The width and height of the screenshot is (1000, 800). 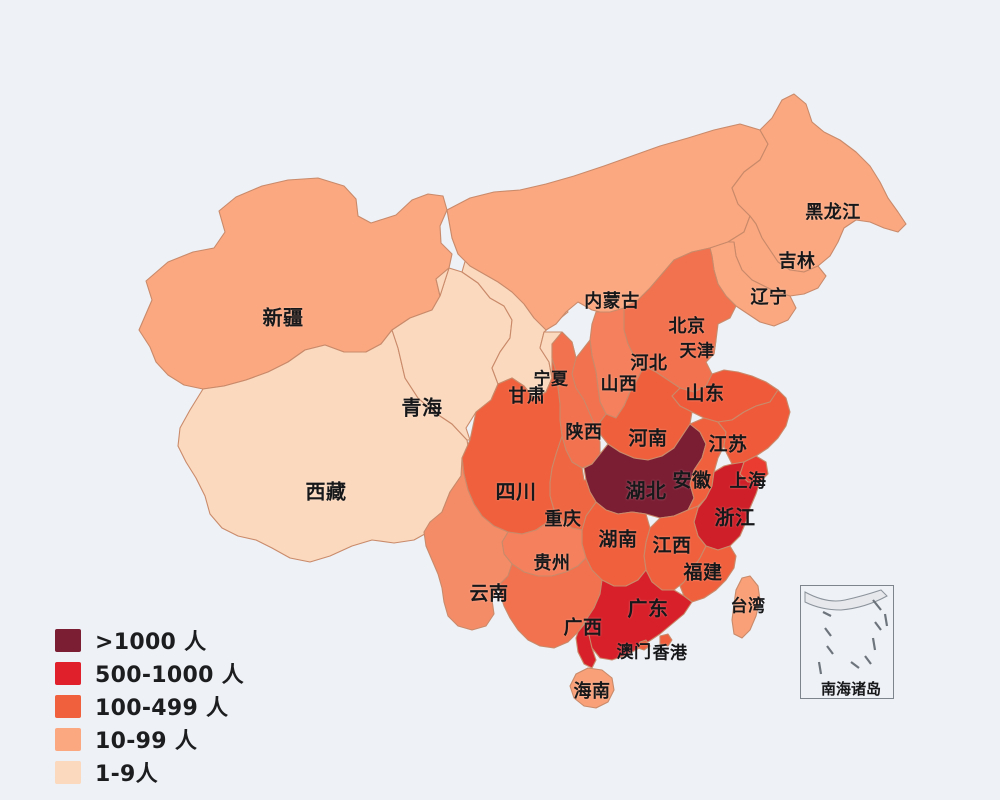 What do you see at coordinates (169, 675) in the screenshot?
I see `legend-label-1: 500-1000 人` at bounding box center [169, 675].